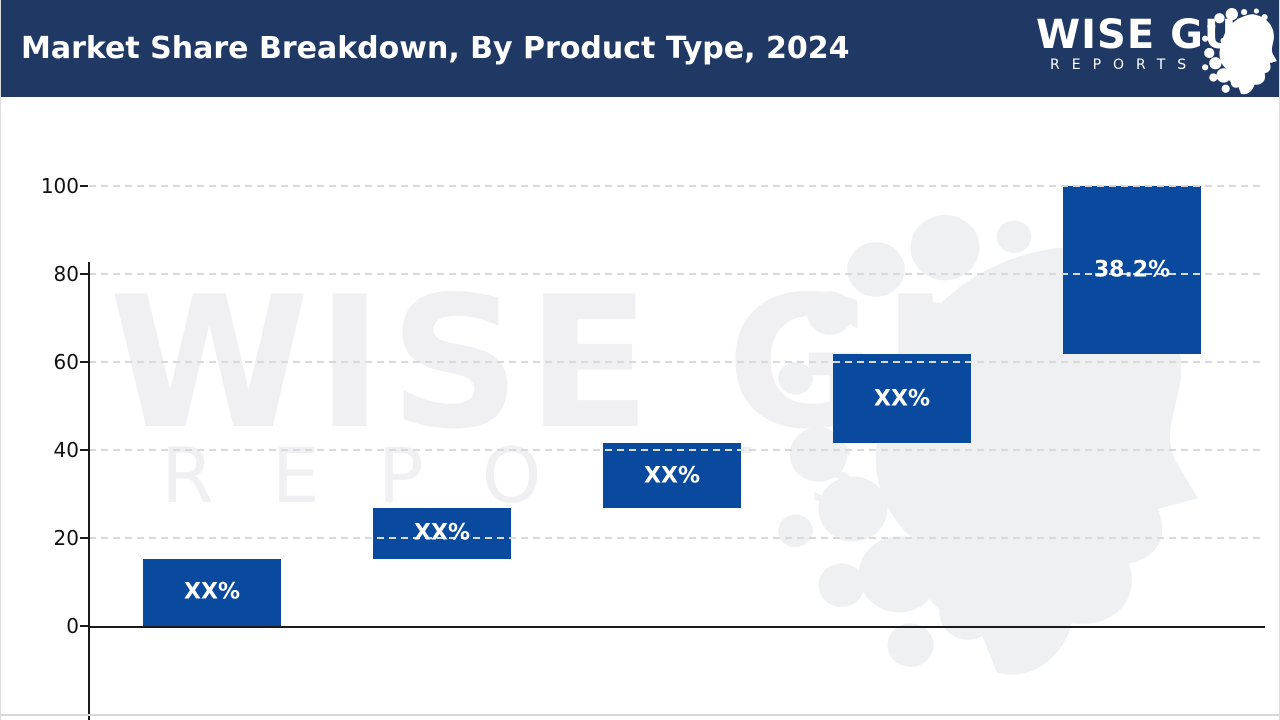 Image resolution: width=1280 pixels, height=720 pixels. I want to click on bottom-border-line, so click(640, 715).